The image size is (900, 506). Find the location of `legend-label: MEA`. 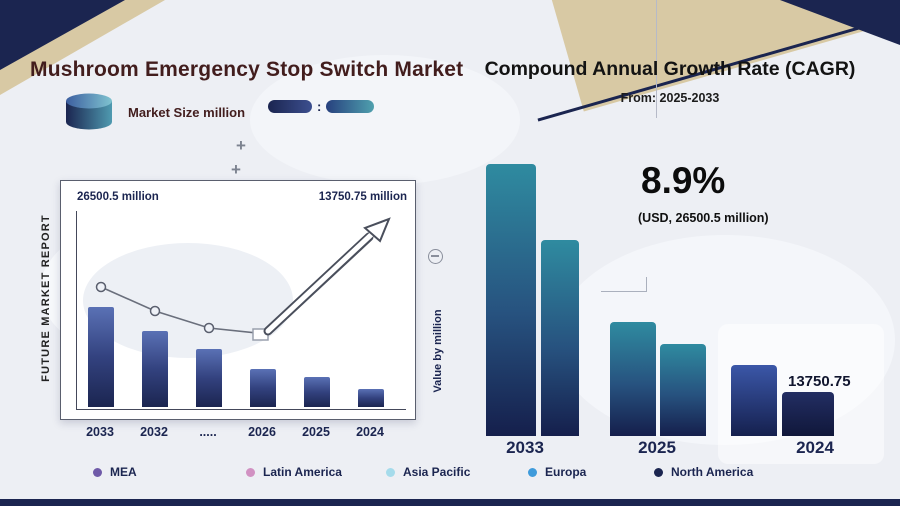

legend-label: MEA is located at coordinates (123, 472).